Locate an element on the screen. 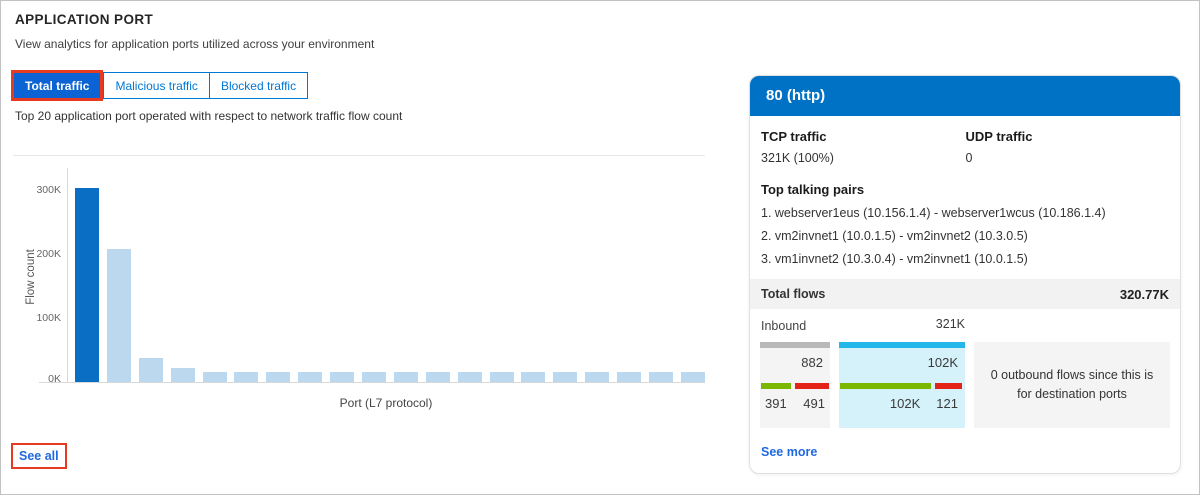  tab-malicious-traffic: Malicious traffic is located at coordinates (156, 85).